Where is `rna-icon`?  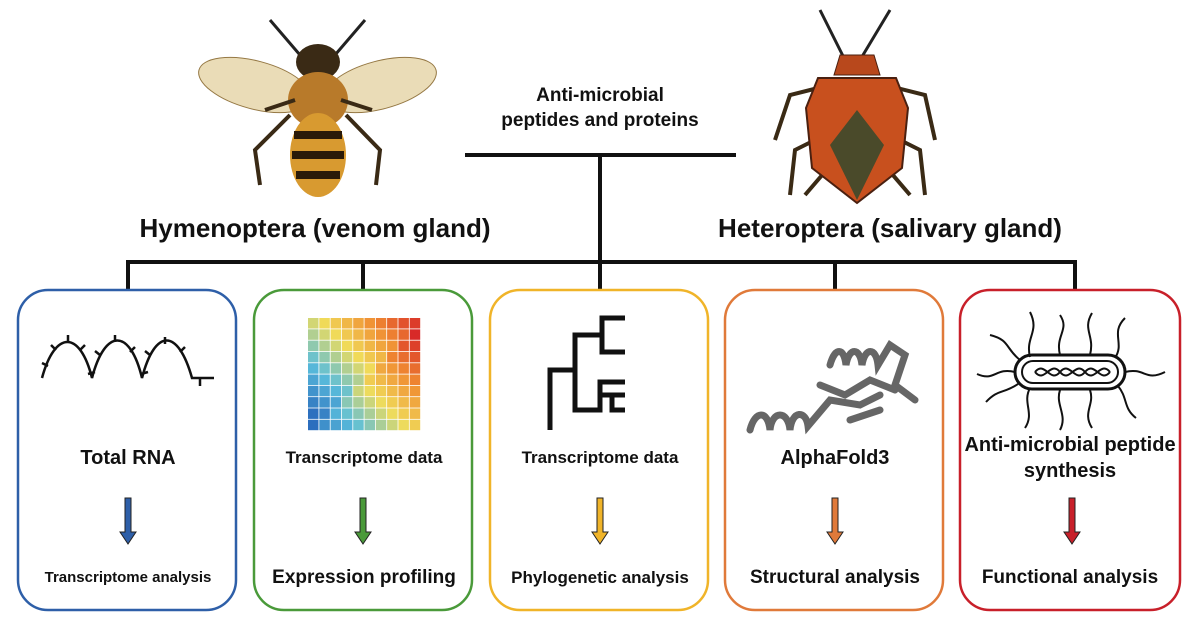 rna-icon is located at coordinates (127, 360).